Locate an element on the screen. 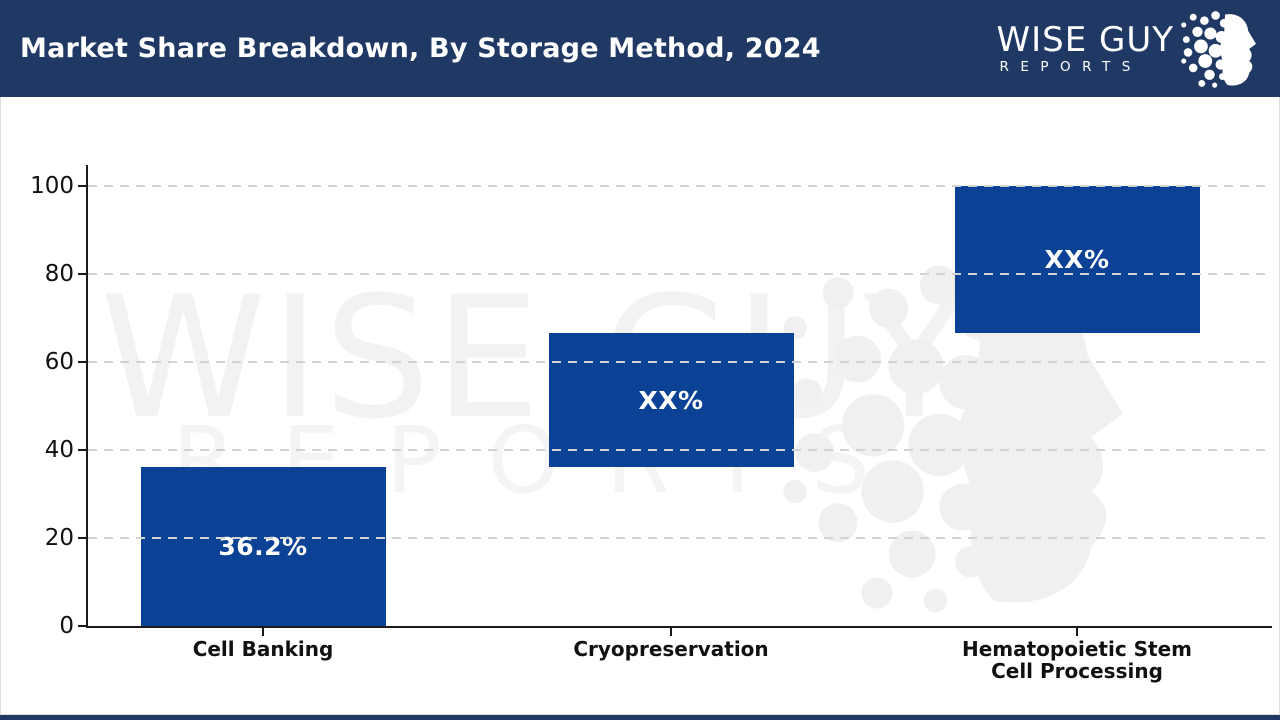  bar-3: XX% is located at coordinates (1077, 260).